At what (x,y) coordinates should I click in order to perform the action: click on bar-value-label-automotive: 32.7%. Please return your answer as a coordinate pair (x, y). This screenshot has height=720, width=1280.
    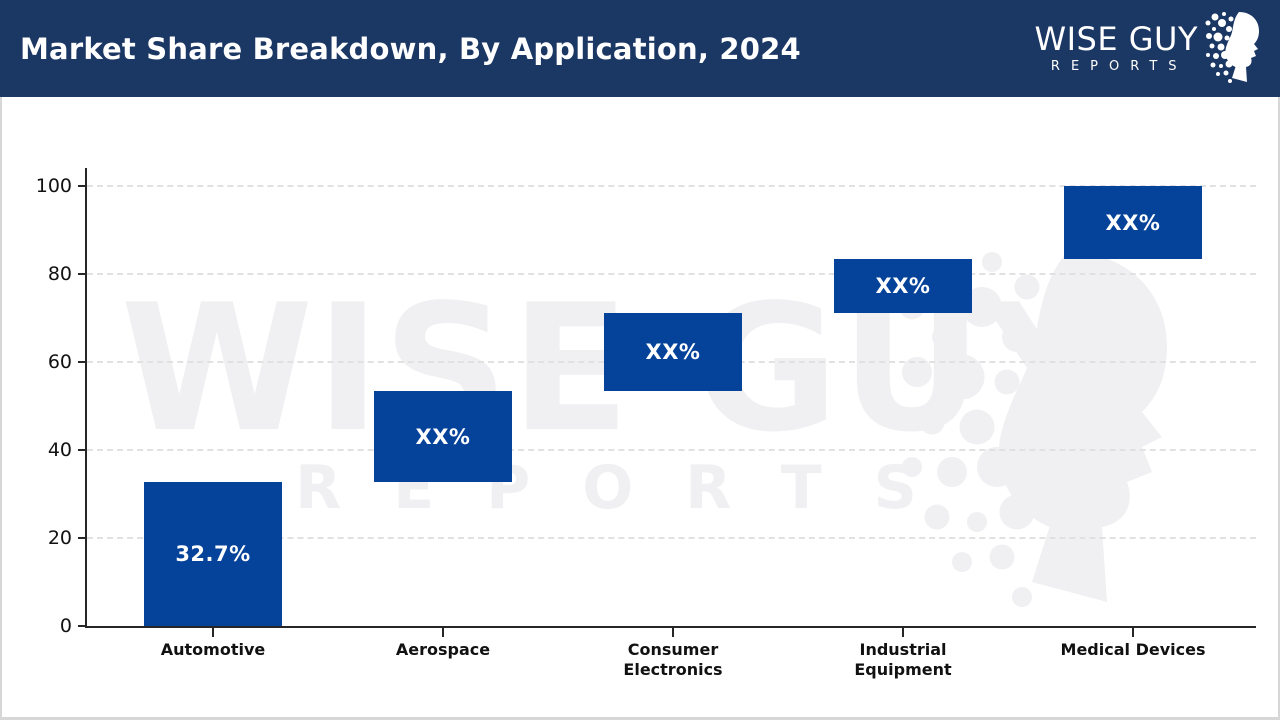
    Looking at the image, I should click on (213, 554).